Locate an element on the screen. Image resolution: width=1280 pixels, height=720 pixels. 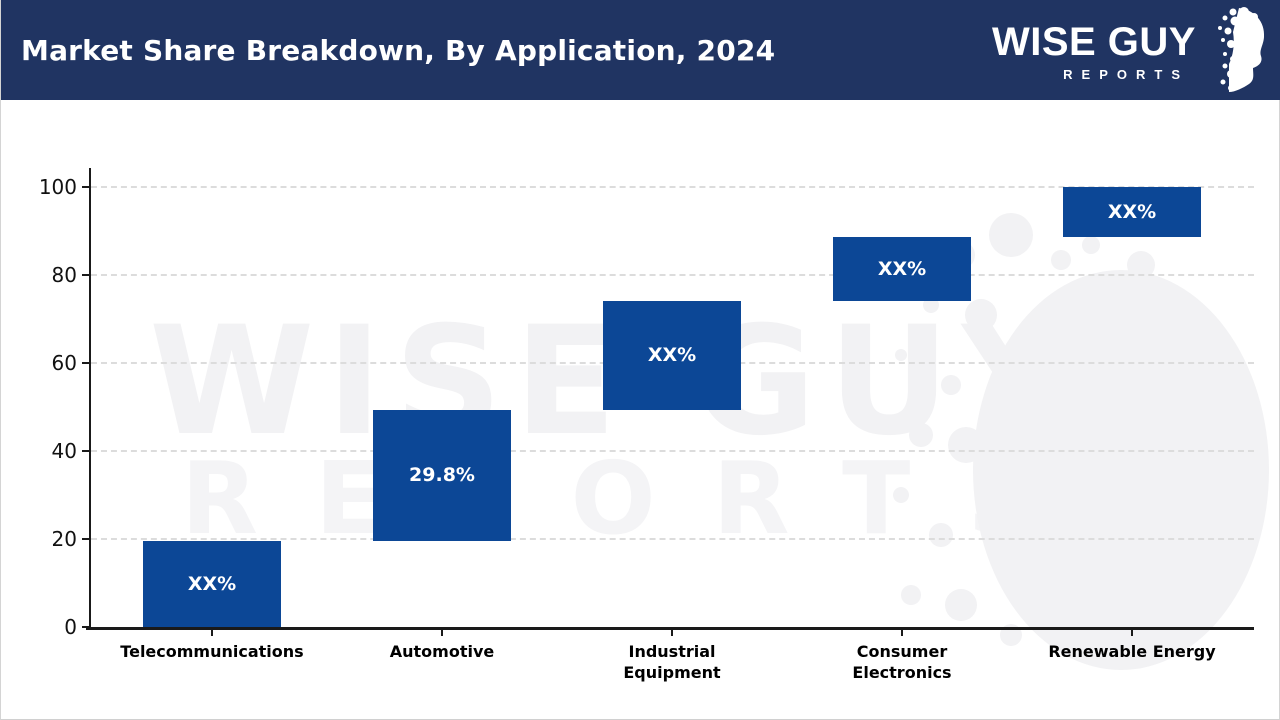
bar-automotive: 29.8% is located at coordinates (442, 475).